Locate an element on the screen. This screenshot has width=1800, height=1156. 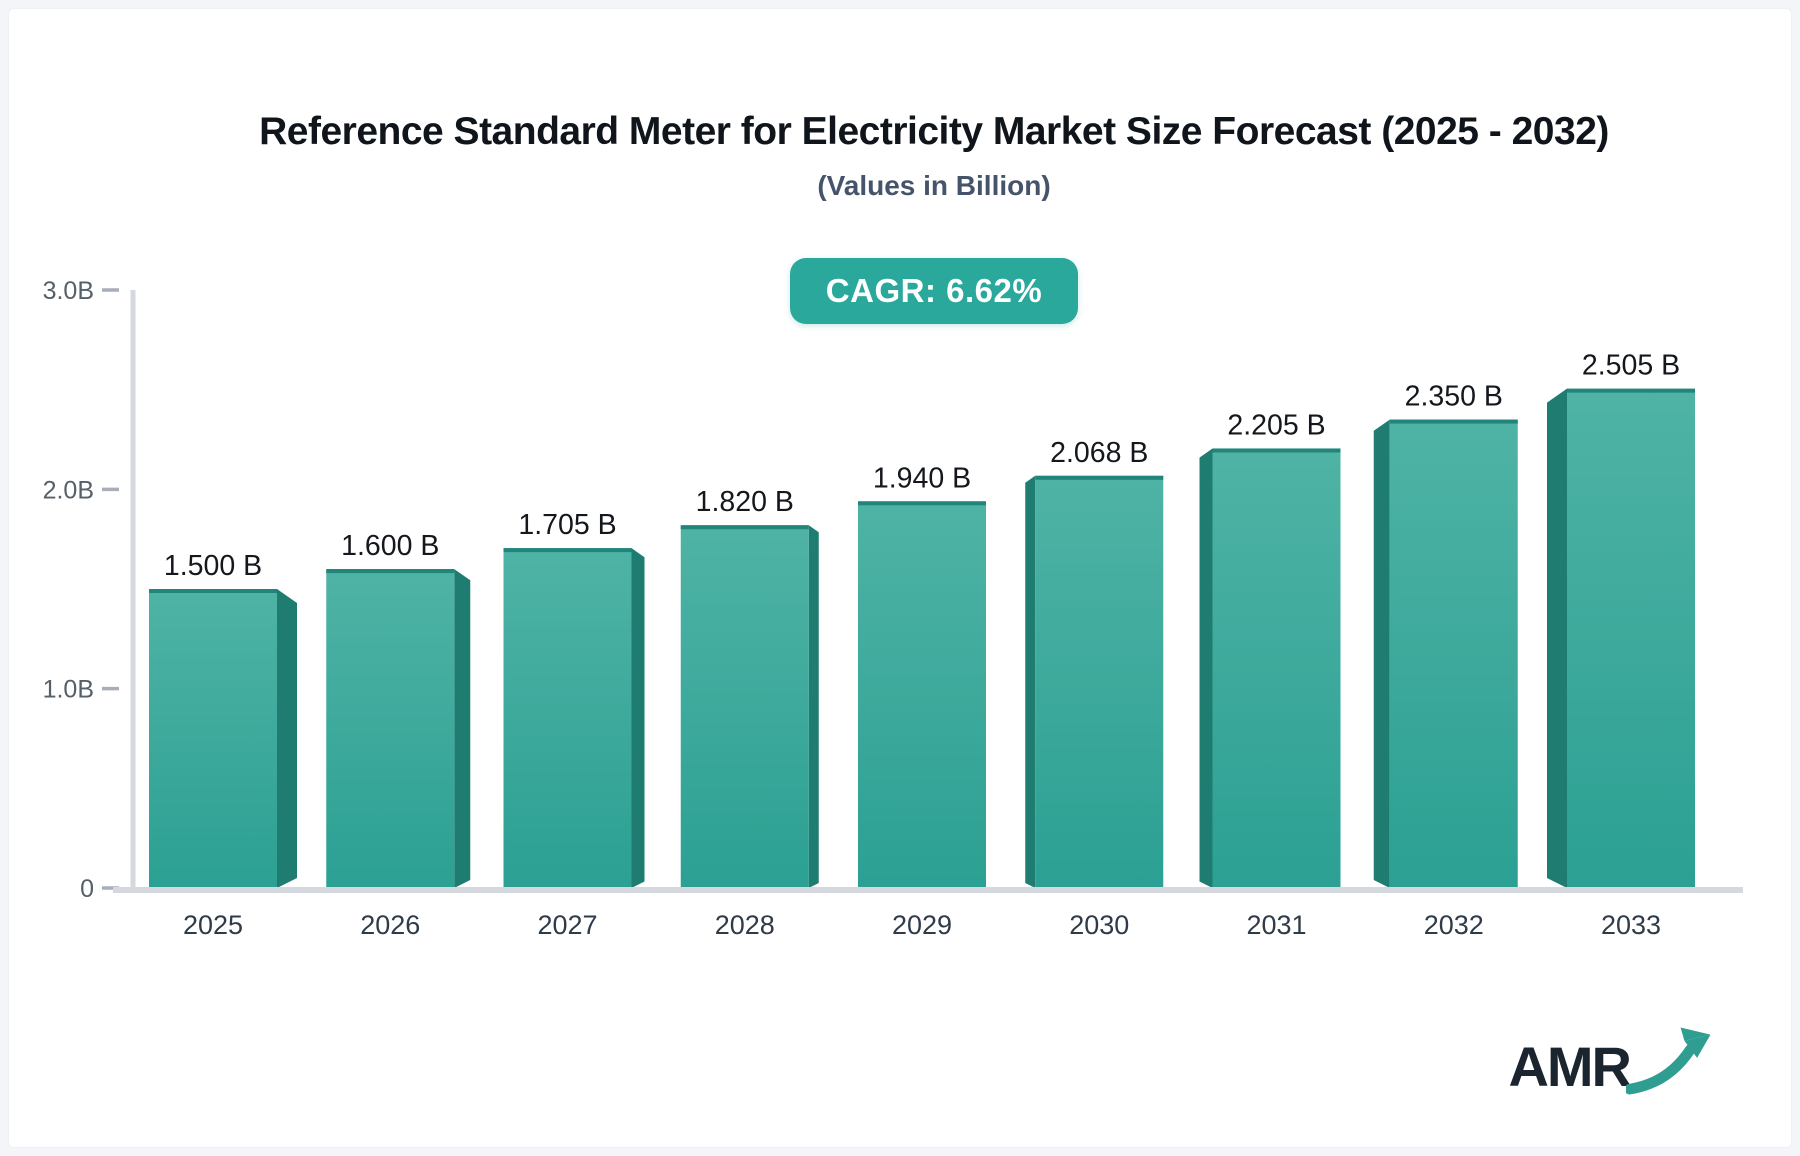
bar-value-label: 2.068 B is located at coordinates (1099, 453).